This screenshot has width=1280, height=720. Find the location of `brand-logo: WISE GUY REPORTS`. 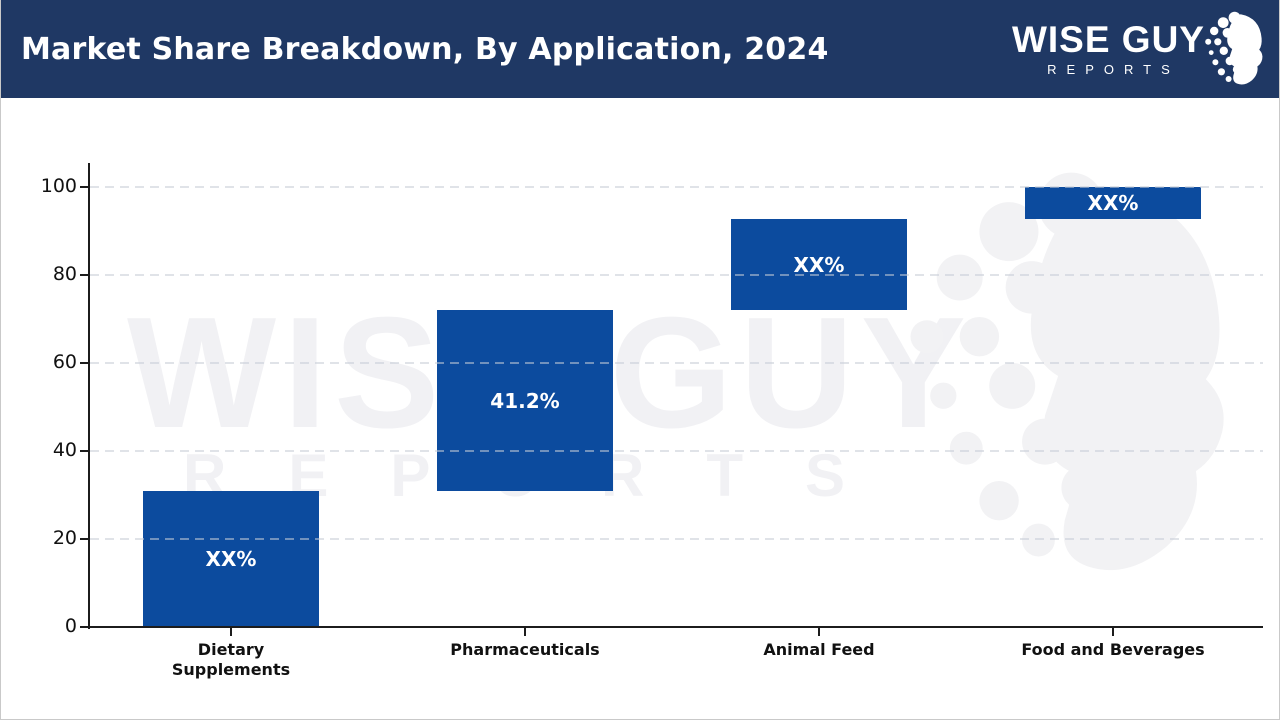

brand-logo: WISE GUY REPORTS is located at coordinates (1139, 49).